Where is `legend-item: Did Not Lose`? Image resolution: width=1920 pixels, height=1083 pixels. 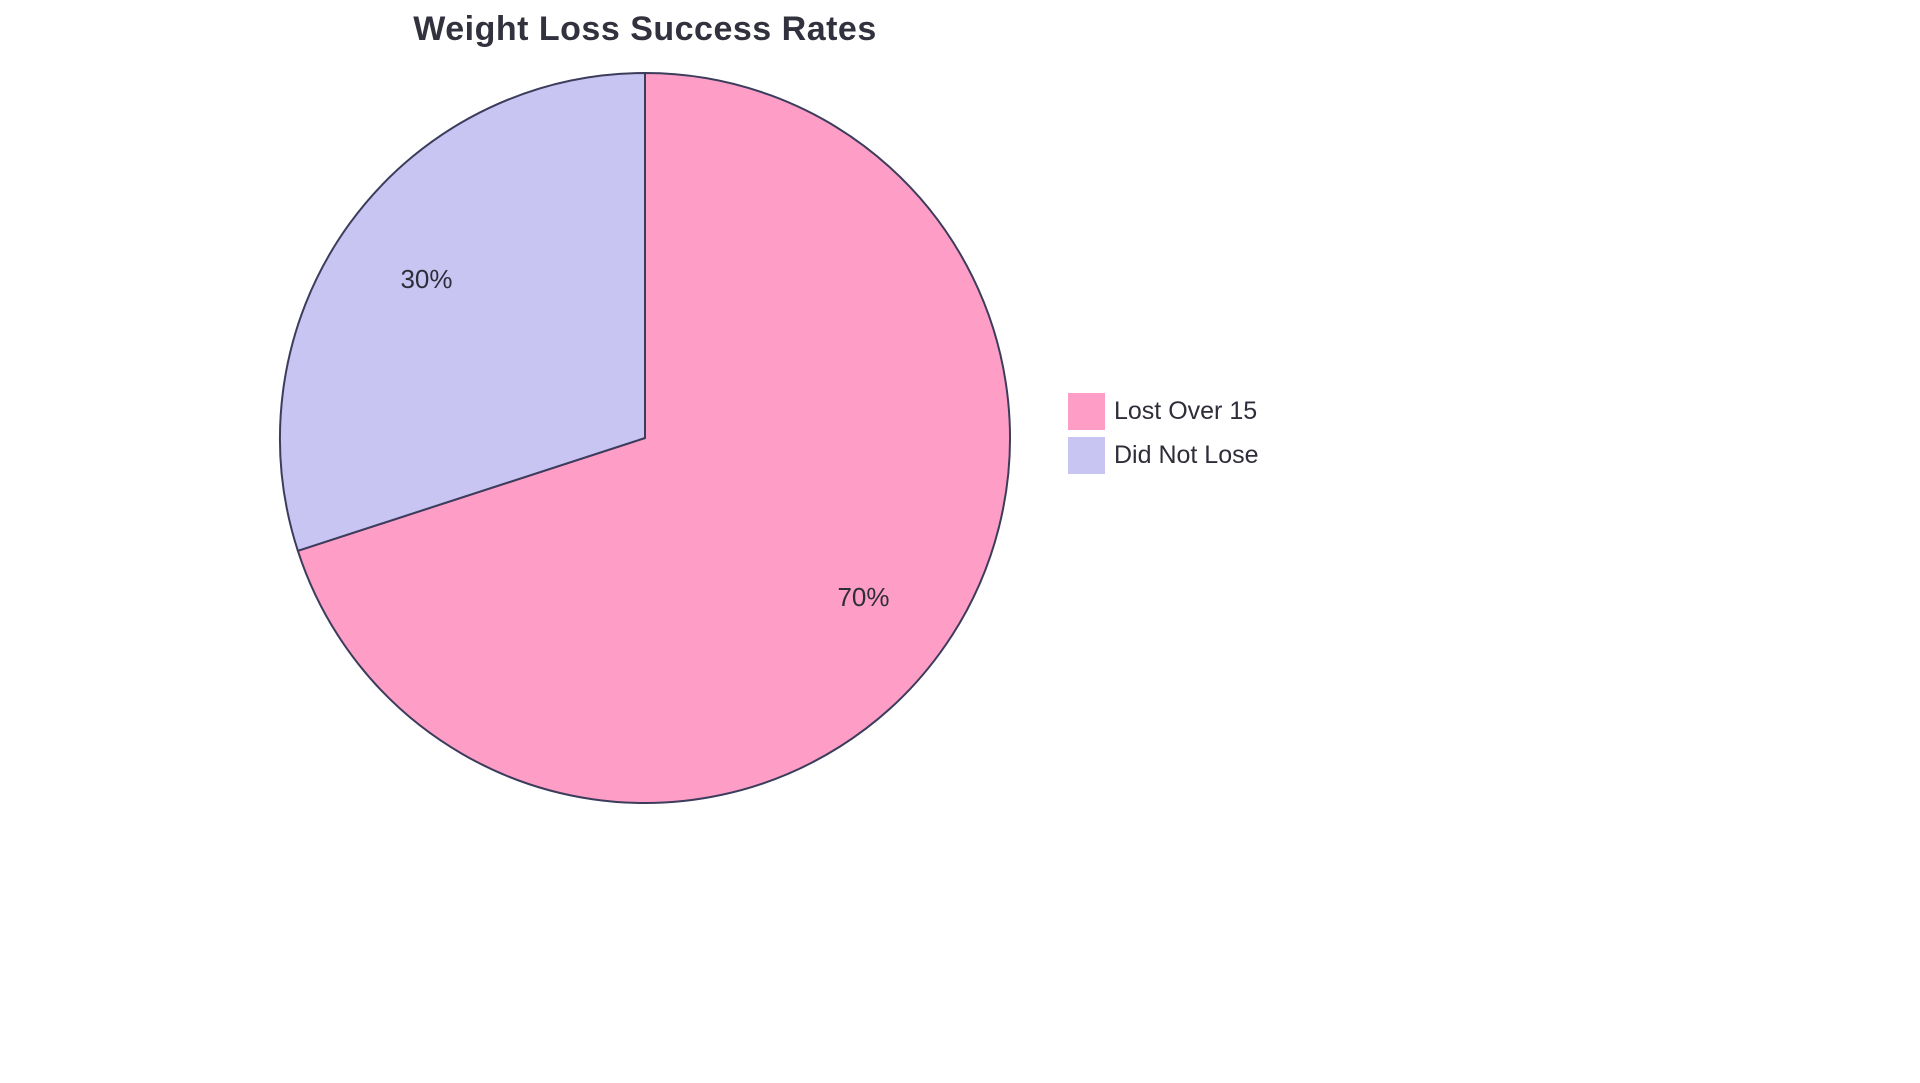
legend-item: Did Not Lose is located at coordinates (1163, 455).